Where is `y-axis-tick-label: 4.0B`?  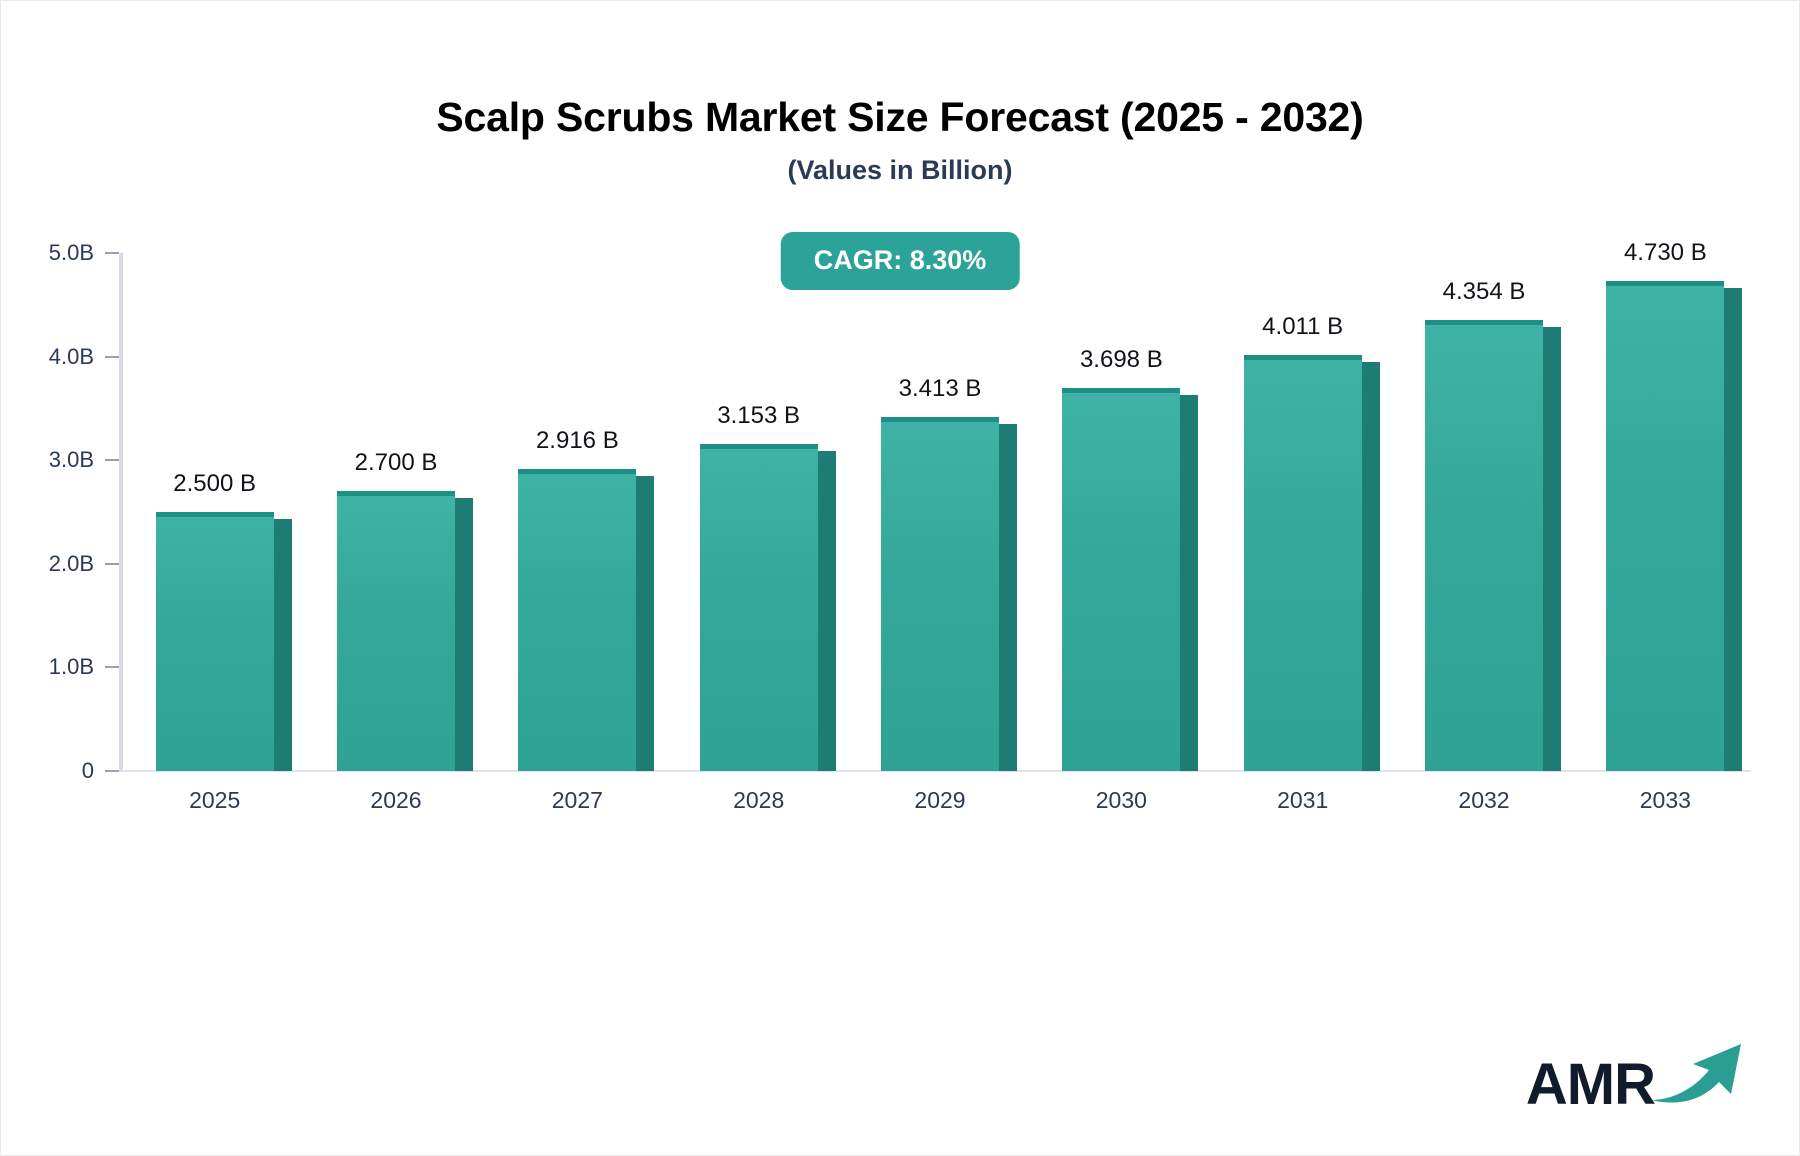
y-axis-tick-label: 4.0B is located at coordinates (71, 356).